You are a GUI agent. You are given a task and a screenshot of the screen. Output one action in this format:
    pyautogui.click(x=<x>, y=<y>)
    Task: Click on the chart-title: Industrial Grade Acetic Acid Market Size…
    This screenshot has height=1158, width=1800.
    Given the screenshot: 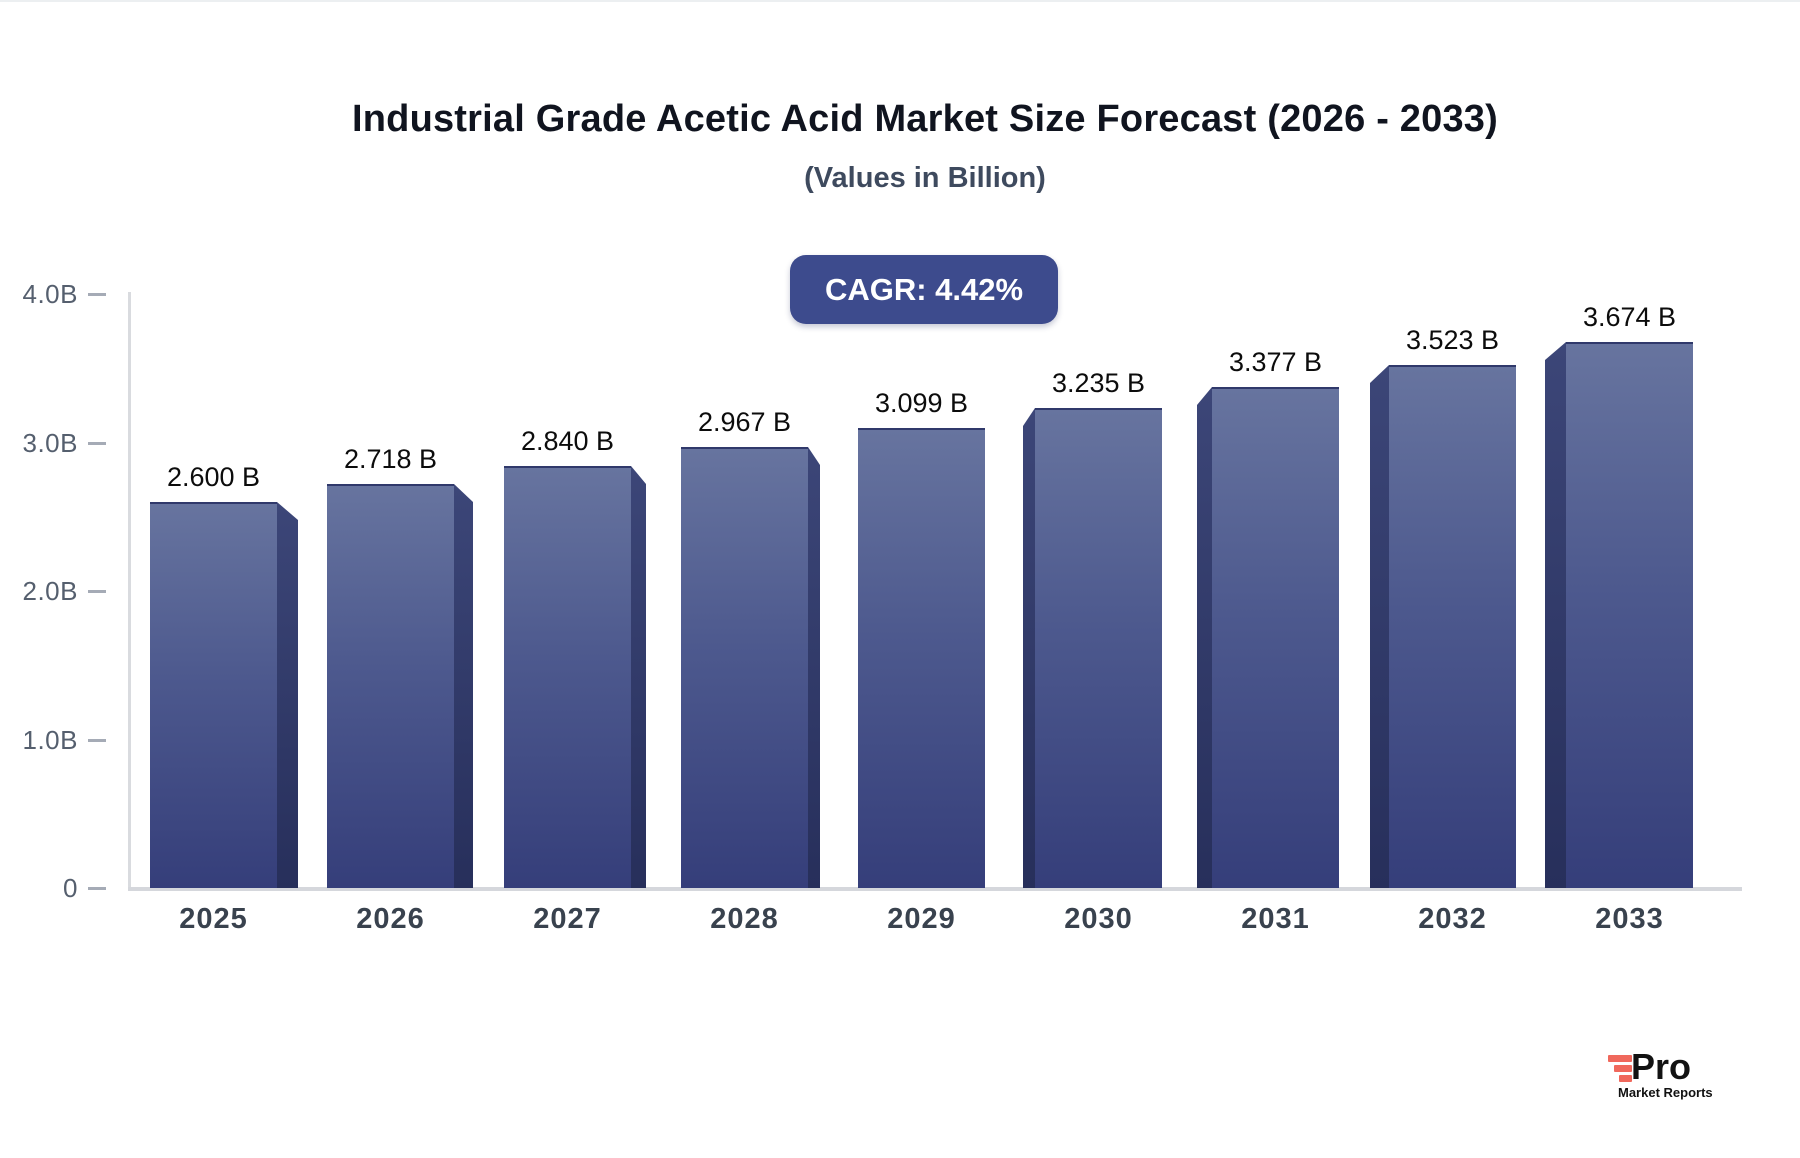 What is the action you would take?
    pyautogui.click(x=924, y=119)
    